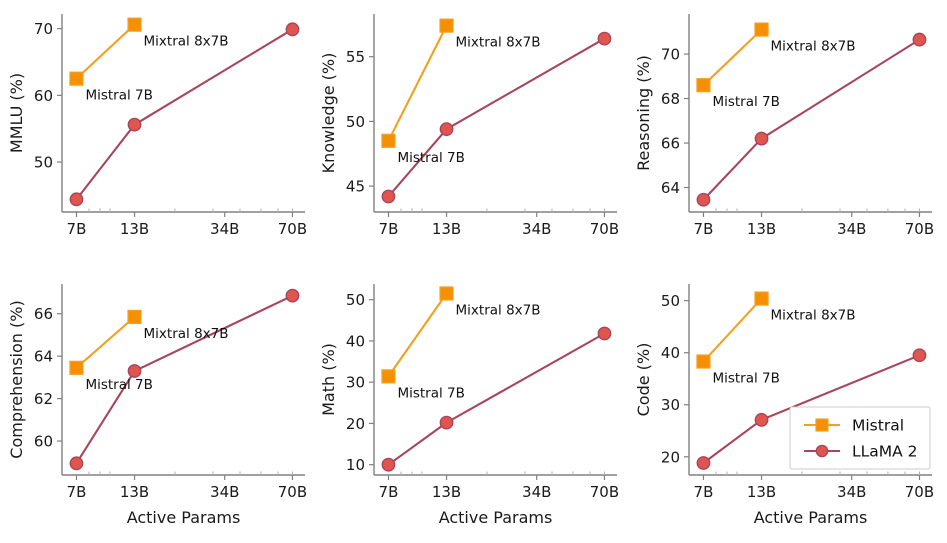 Image resolution: width=947 pixels, height=543 pixels. What do you see at coordinates (43, 399) in the screenshot?
I see `y-tick-label: 62` at bounding box center [43, 399].